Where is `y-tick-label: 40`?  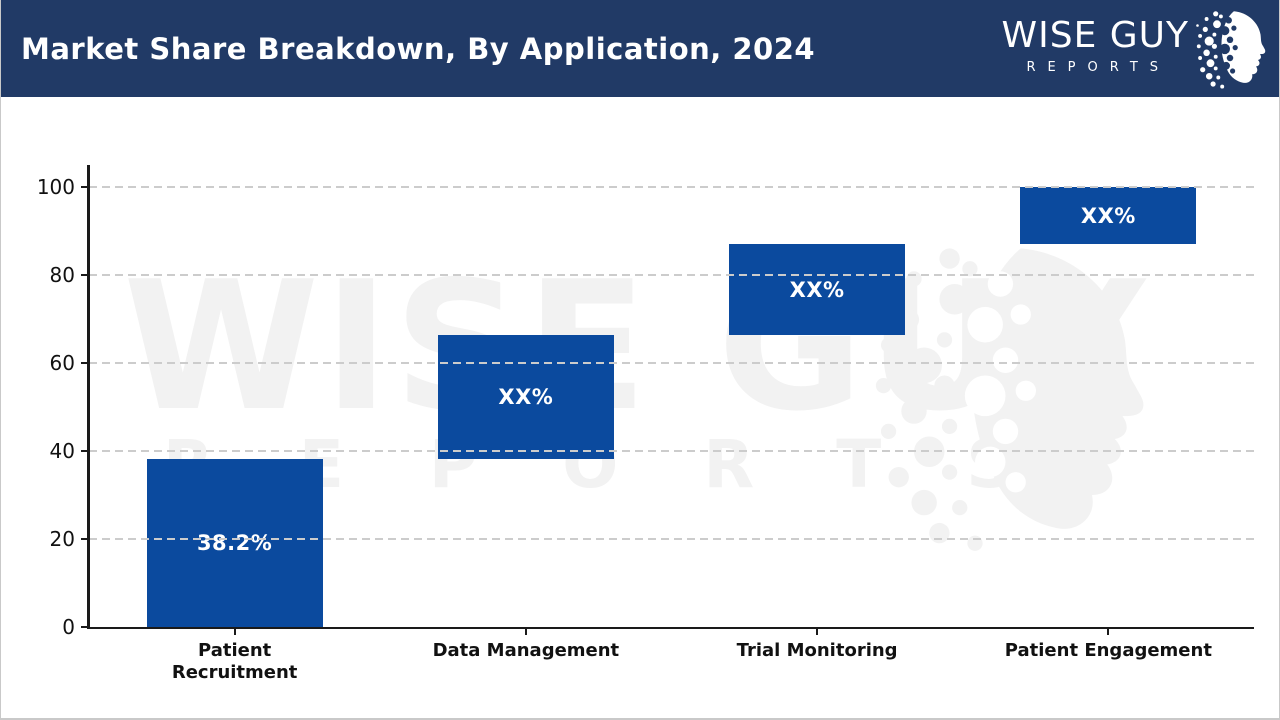
y-tick-label: 40 is located at coordinates (62, 451).